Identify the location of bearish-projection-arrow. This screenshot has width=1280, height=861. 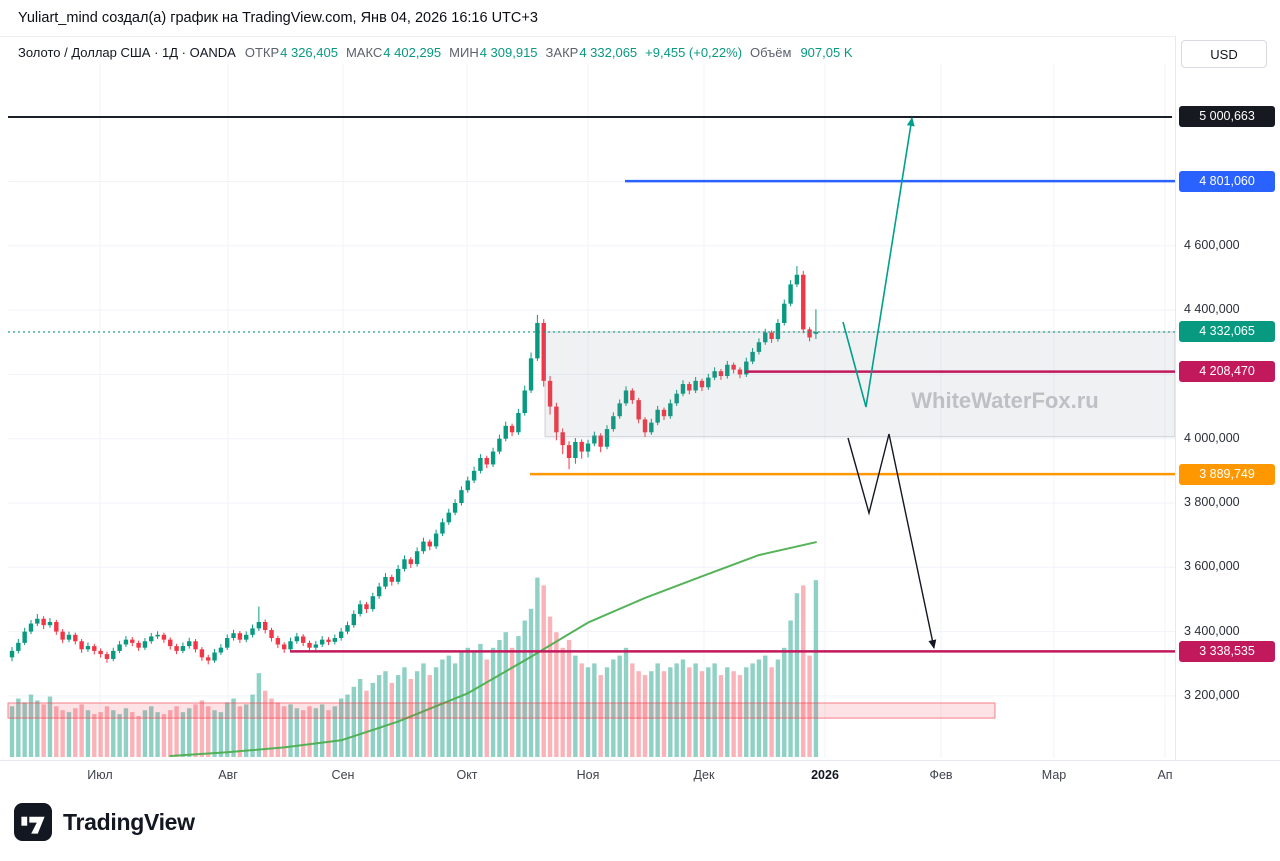
(892, 541).